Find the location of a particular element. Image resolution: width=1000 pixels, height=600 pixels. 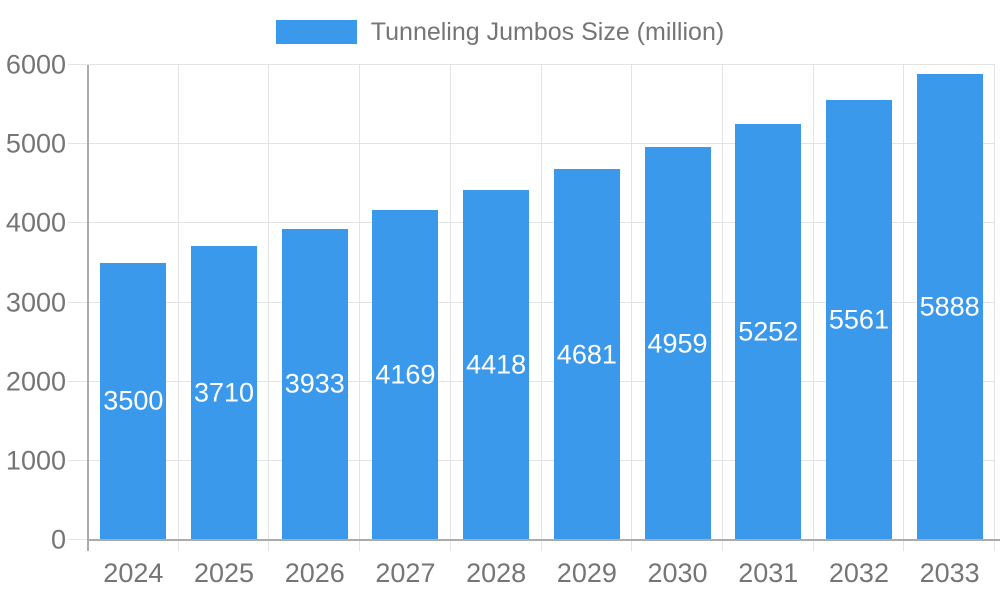

bar-value-label: 3710 is located at coordinates (224, 392).